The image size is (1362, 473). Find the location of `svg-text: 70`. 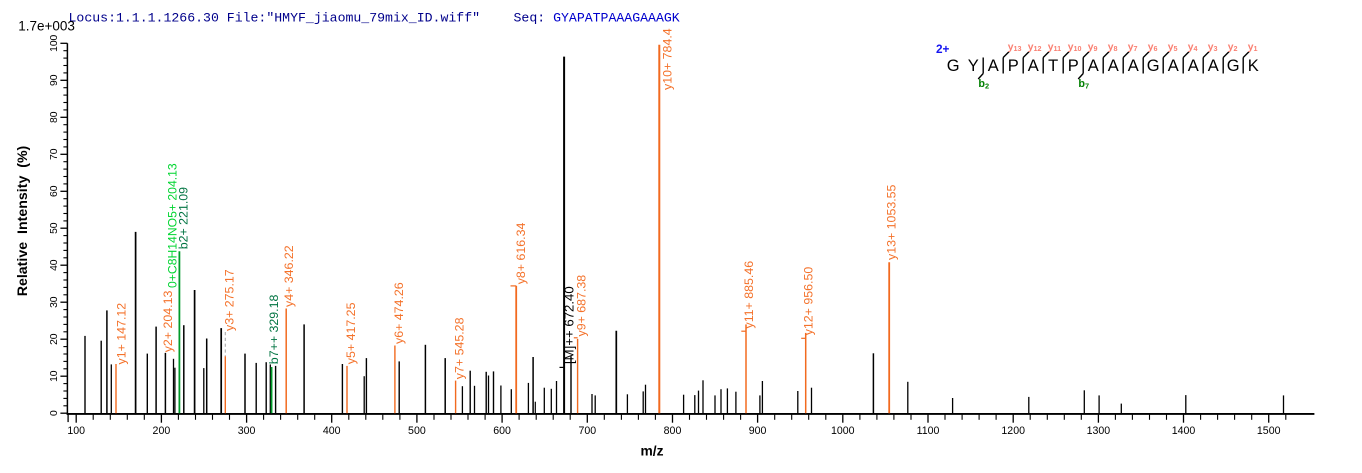

svg-text: 70 is located at coordinates (54, 154).